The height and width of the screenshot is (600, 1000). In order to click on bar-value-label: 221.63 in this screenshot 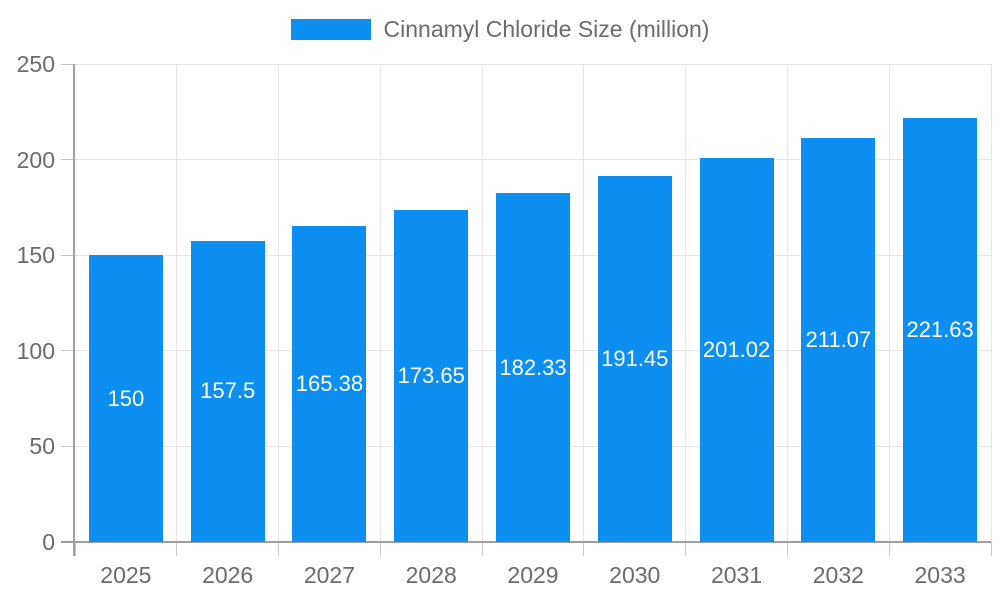, I will do `click(940, 330)`.